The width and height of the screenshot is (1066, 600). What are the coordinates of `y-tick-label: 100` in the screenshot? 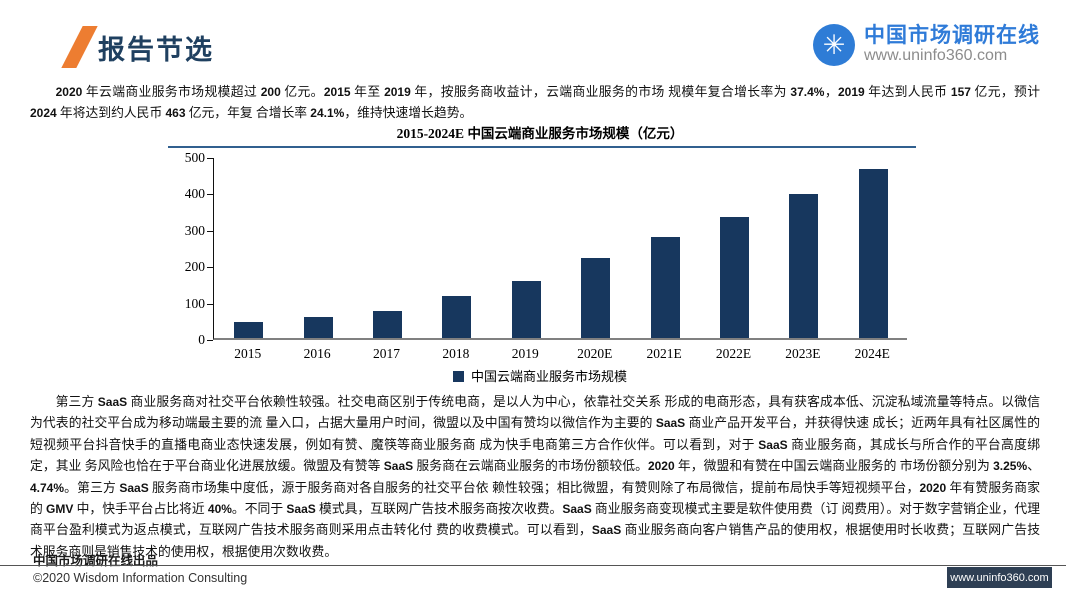 It's located at (194, 303).